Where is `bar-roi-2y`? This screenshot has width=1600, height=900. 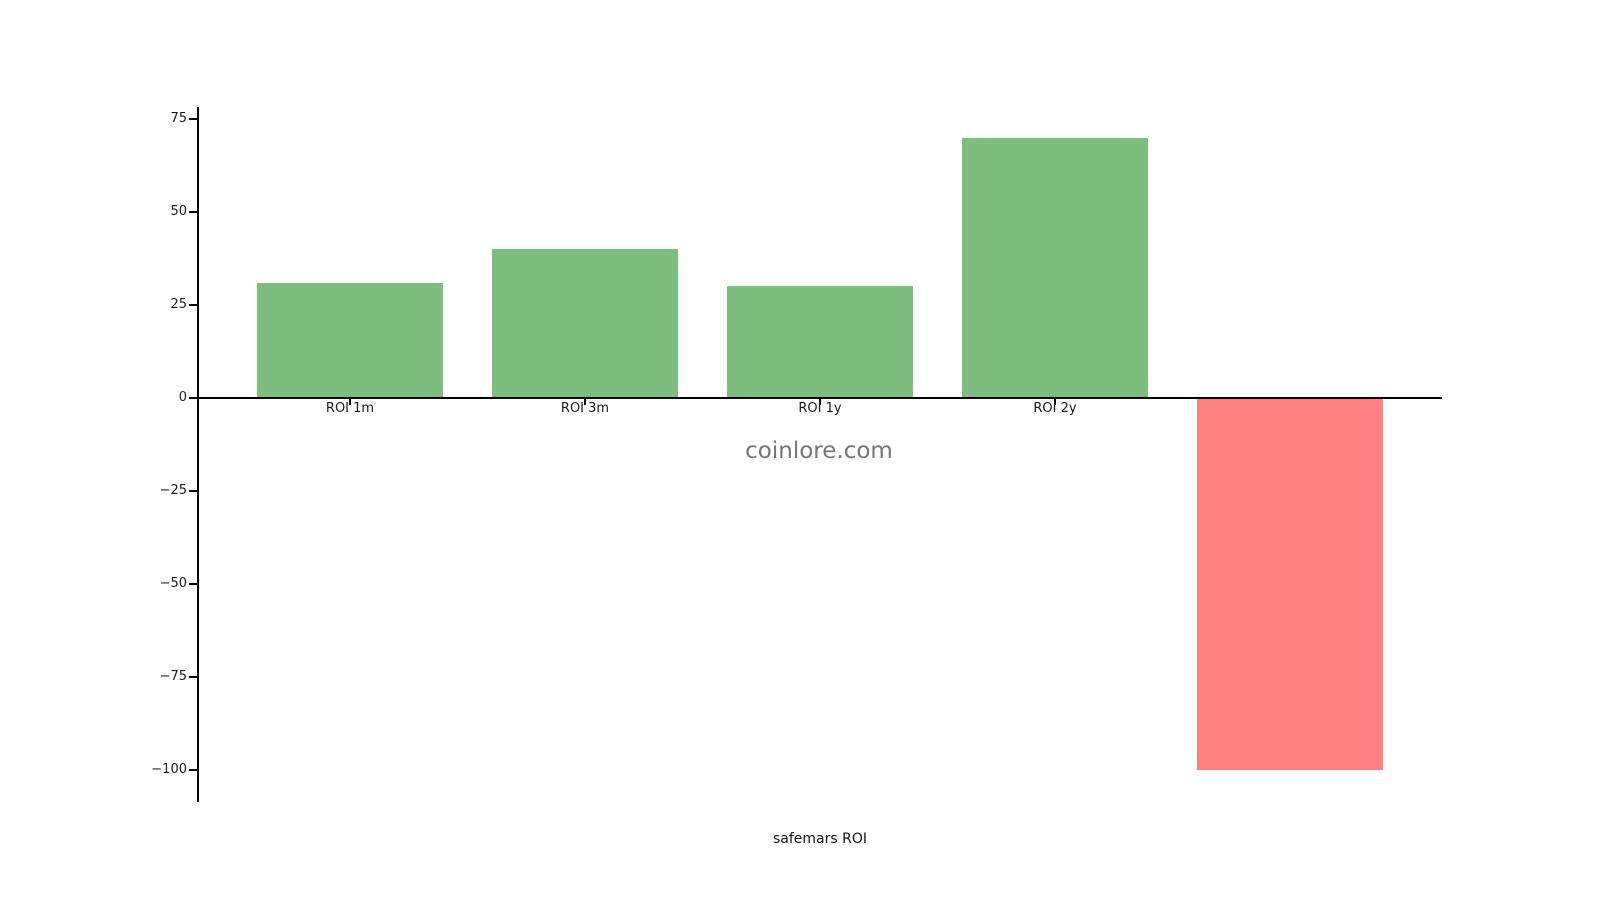 bar-roi-2y is located at coordinates (1055, 268).